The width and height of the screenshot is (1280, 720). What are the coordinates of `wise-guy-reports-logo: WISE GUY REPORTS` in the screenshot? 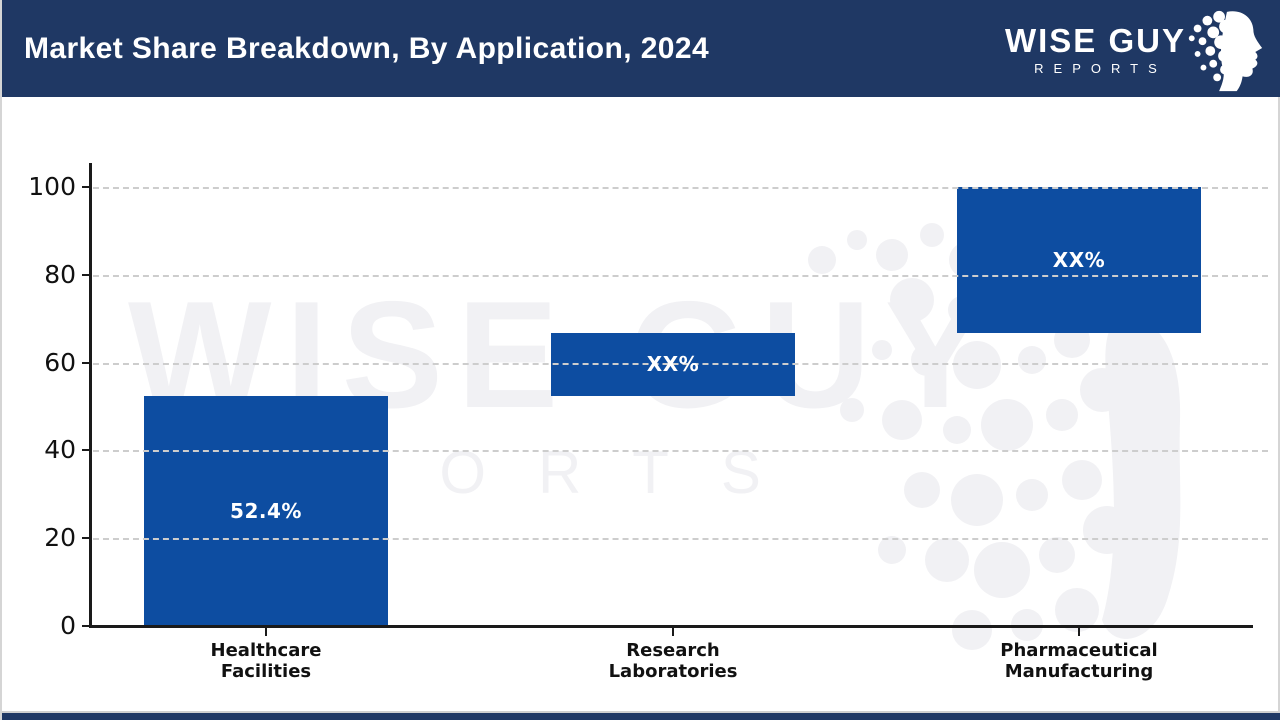 It's located at (1136, 50).